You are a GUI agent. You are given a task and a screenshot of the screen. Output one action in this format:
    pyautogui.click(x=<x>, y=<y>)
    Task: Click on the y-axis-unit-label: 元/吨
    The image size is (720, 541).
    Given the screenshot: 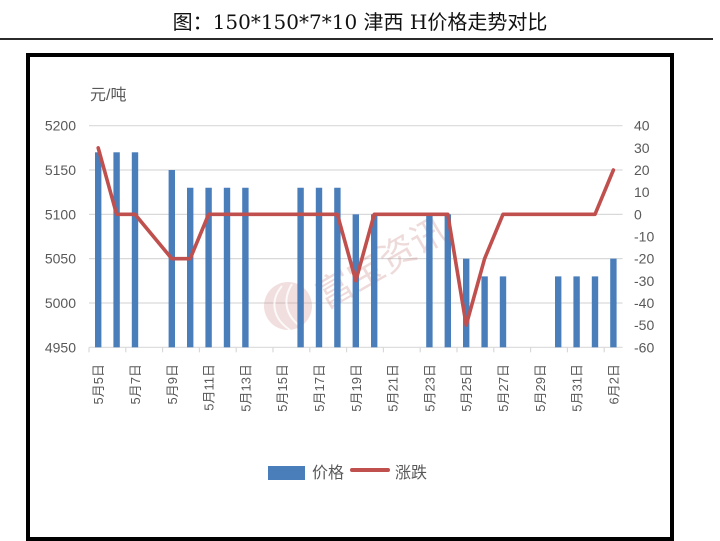 What is the action you would take?
    pyautogui.click(x=108, y=95)
    